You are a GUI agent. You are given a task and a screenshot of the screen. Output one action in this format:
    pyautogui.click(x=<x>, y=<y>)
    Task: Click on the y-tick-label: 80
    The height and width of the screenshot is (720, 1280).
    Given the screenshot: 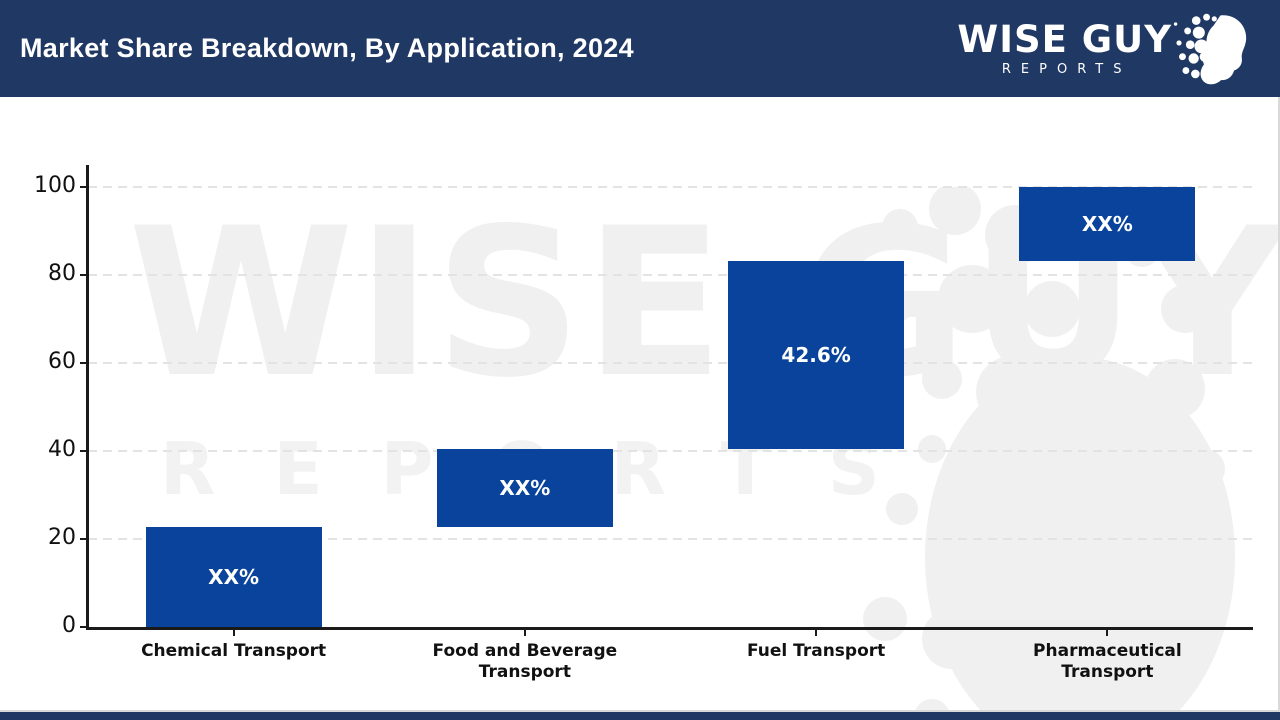 What is the action you would take?
    pyautogui.click(x=62, y=273)
    